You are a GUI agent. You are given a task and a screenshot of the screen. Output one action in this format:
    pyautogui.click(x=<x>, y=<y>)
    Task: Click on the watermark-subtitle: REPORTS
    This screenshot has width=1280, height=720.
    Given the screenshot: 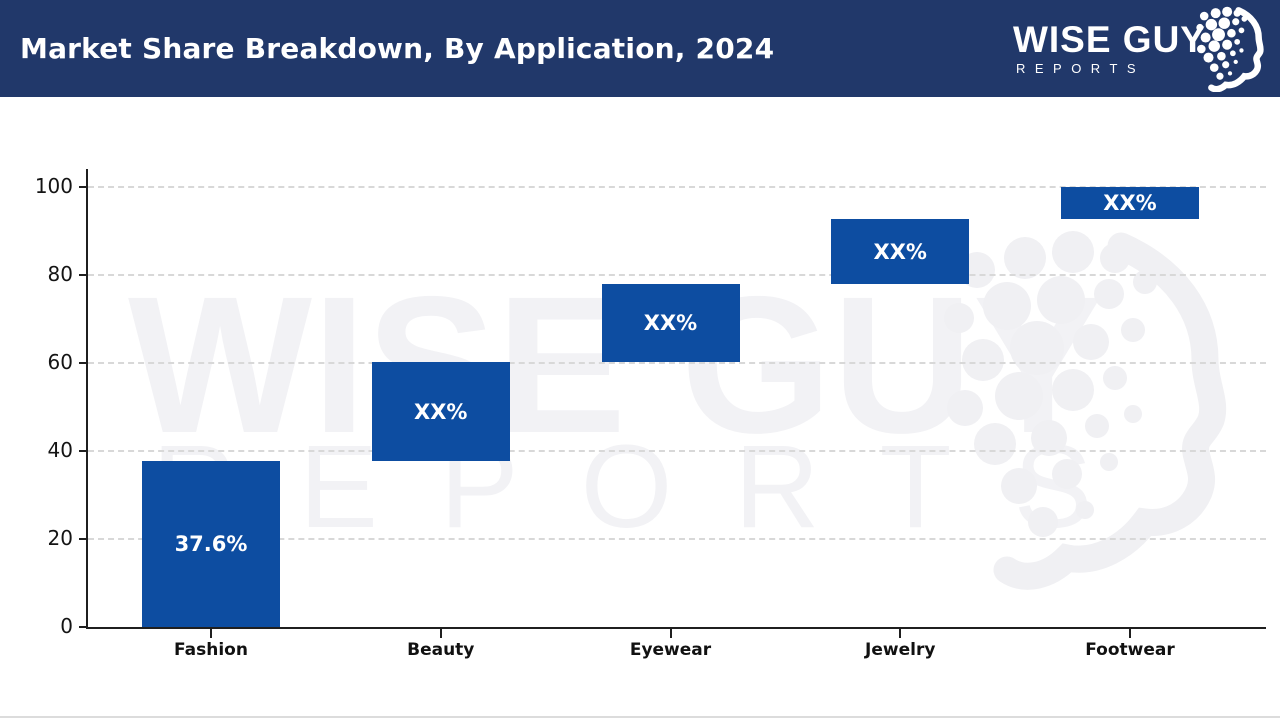 What is the action you would take?
    pyautogui.click(x=653, y=487)
    